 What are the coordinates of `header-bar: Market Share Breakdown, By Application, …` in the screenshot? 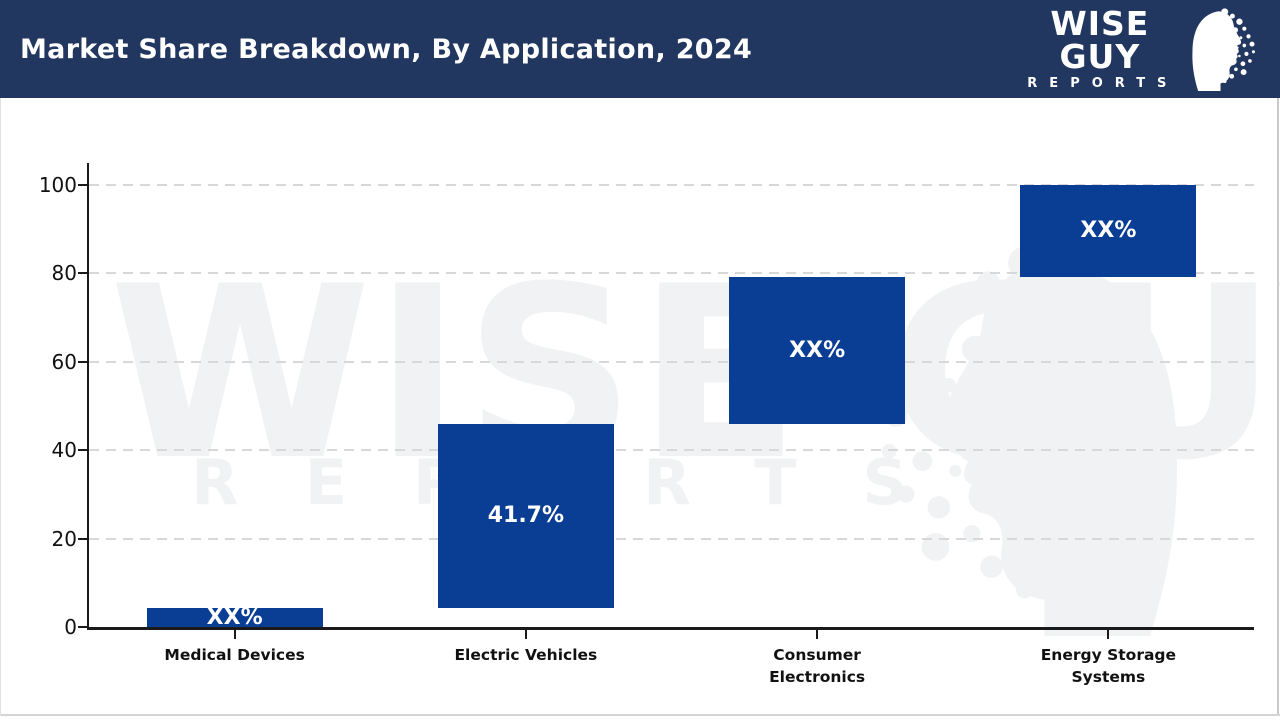 It's located at (640, 49).